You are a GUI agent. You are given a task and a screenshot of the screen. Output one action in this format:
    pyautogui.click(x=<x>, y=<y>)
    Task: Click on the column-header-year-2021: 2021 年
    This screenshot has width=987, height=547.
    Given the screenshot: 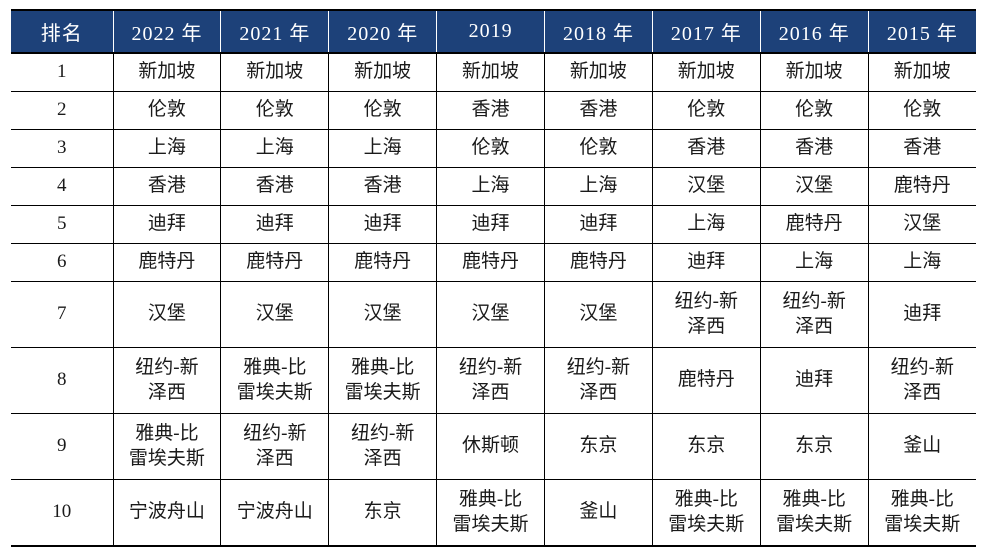 What is the action you would take?
    pyautogui.click(x=275, y=31)
    